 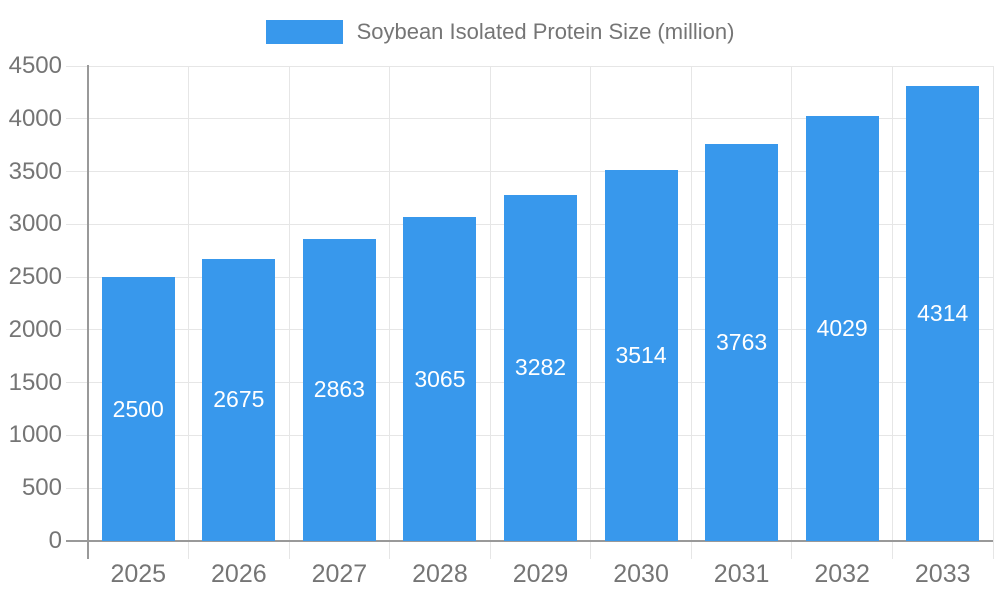 I want to click on y-axis-label: 1500, so click(x=35, y=382).